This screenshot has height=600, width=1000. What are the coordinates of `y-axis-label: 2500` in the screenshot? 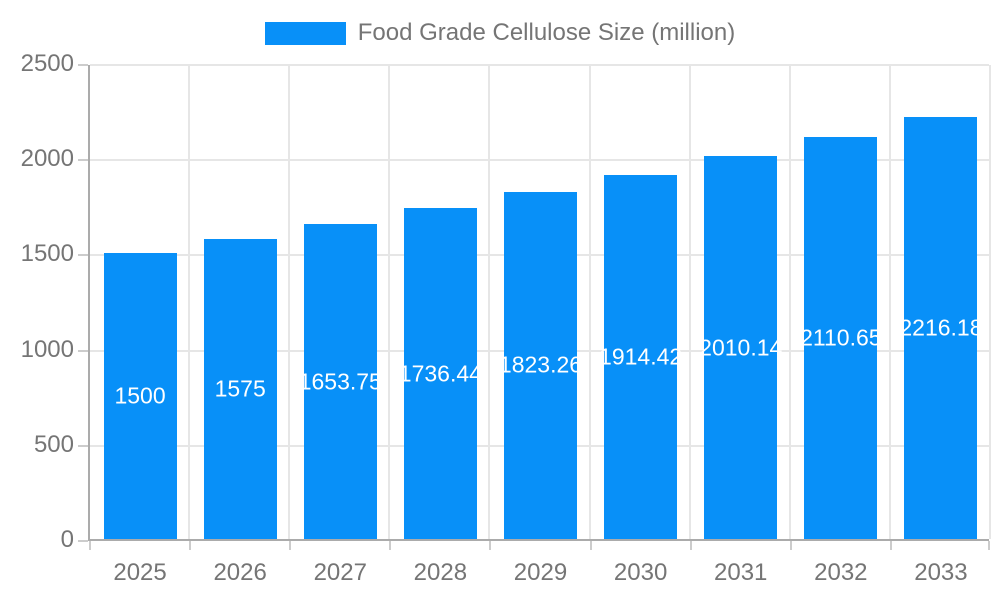 It's located at (47, 63).